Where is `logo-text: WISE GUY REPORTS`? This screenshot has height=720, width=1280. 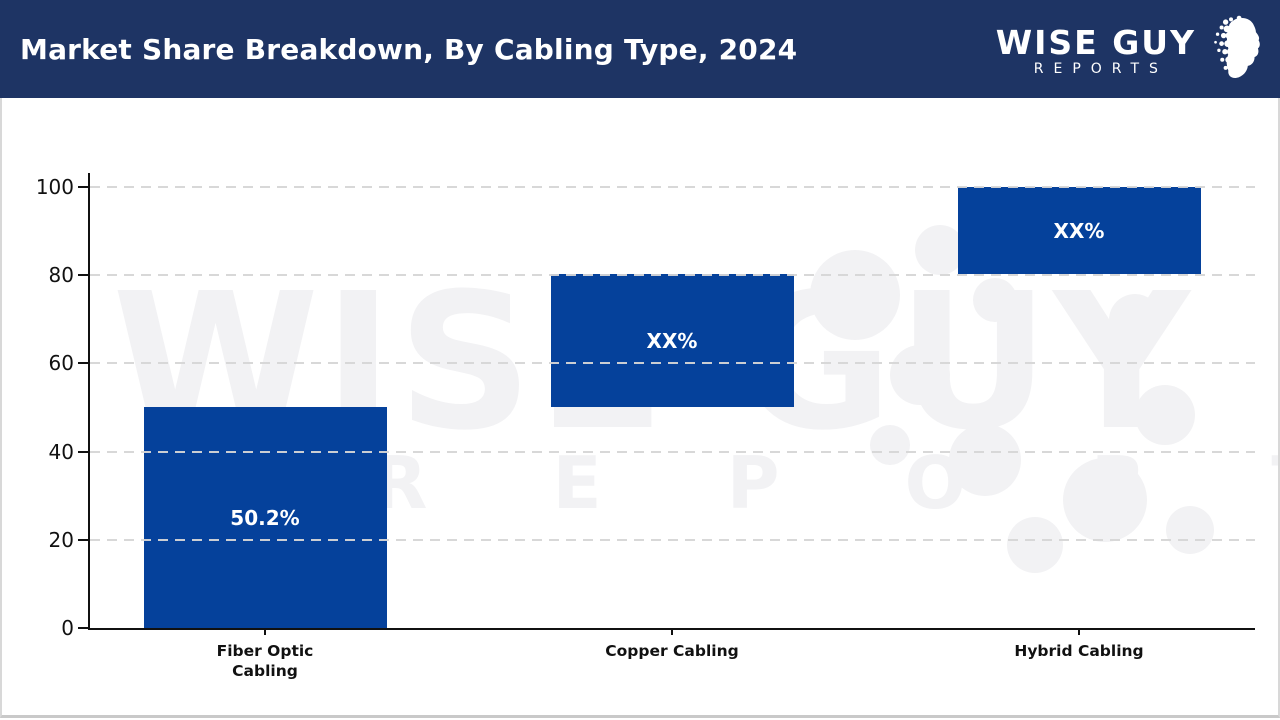
logo-text: WISE GUY REPORTS is located at coordinates (1095, 49).